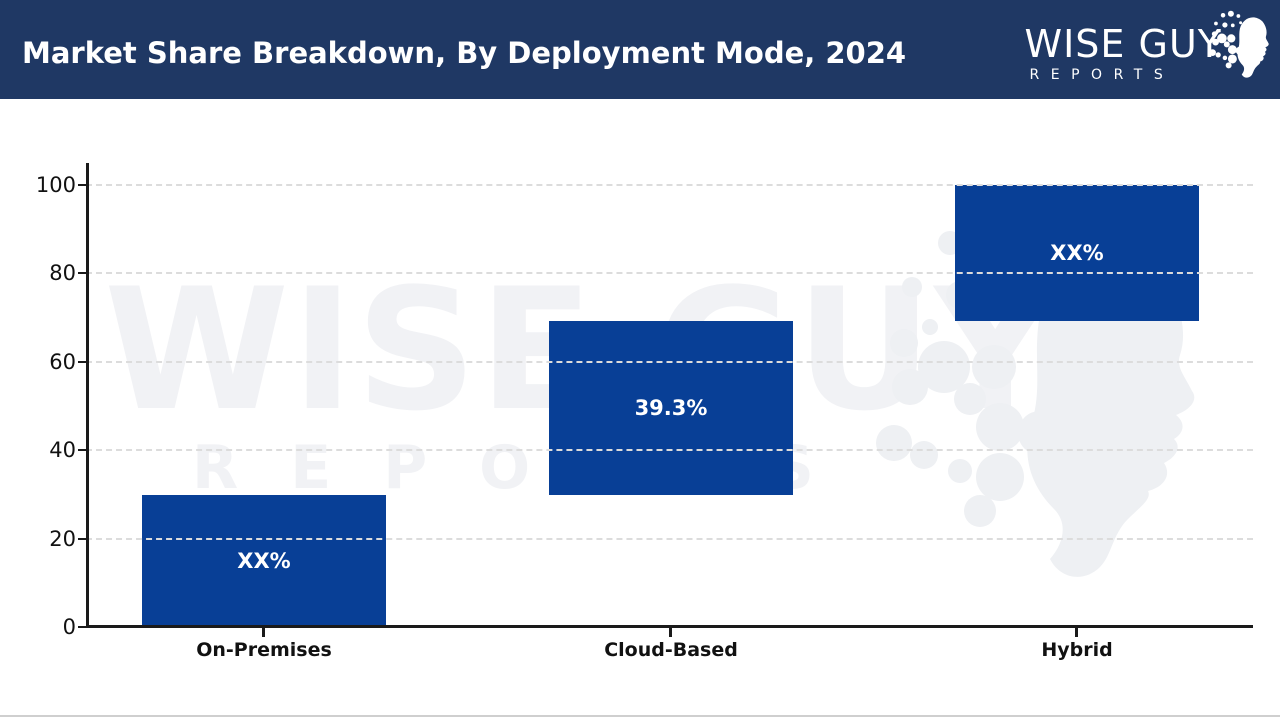 This screenshot has height=720, width=1280. Describe the element at coordinates (62, 450) in the screenshot. I see `y-tick-label: 40` at that location.